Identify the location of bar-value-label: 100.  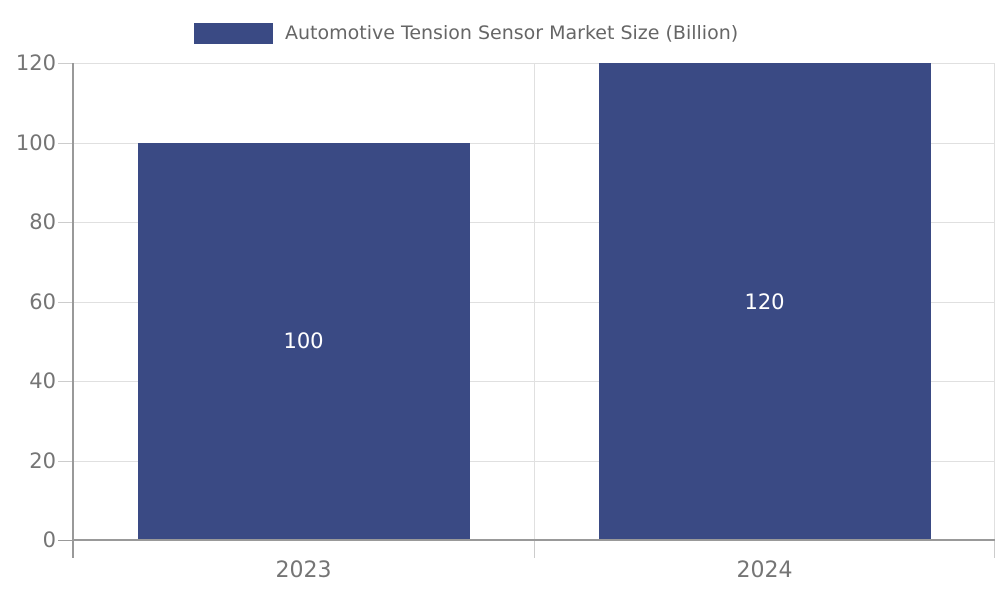
(303, 341).